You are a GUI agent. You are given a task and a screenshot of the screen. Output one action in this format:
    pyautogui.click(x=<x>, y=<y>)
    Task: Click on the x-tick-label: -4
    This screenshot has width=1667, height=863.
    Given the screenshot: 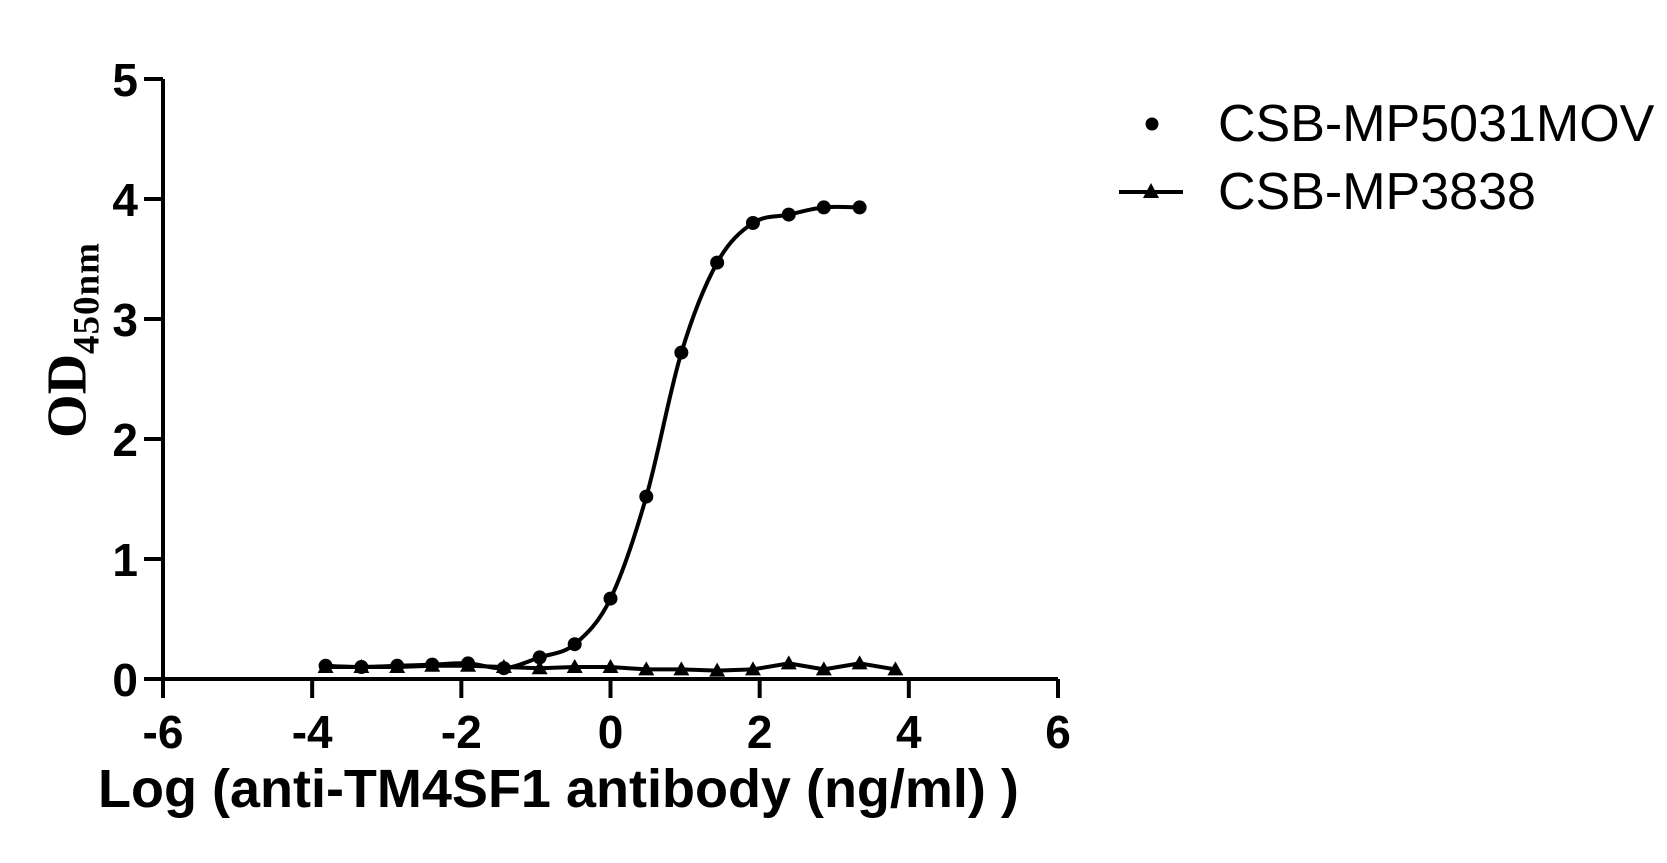 What is the action you would take?
    pyautogui.click(x=312, y=732)
    